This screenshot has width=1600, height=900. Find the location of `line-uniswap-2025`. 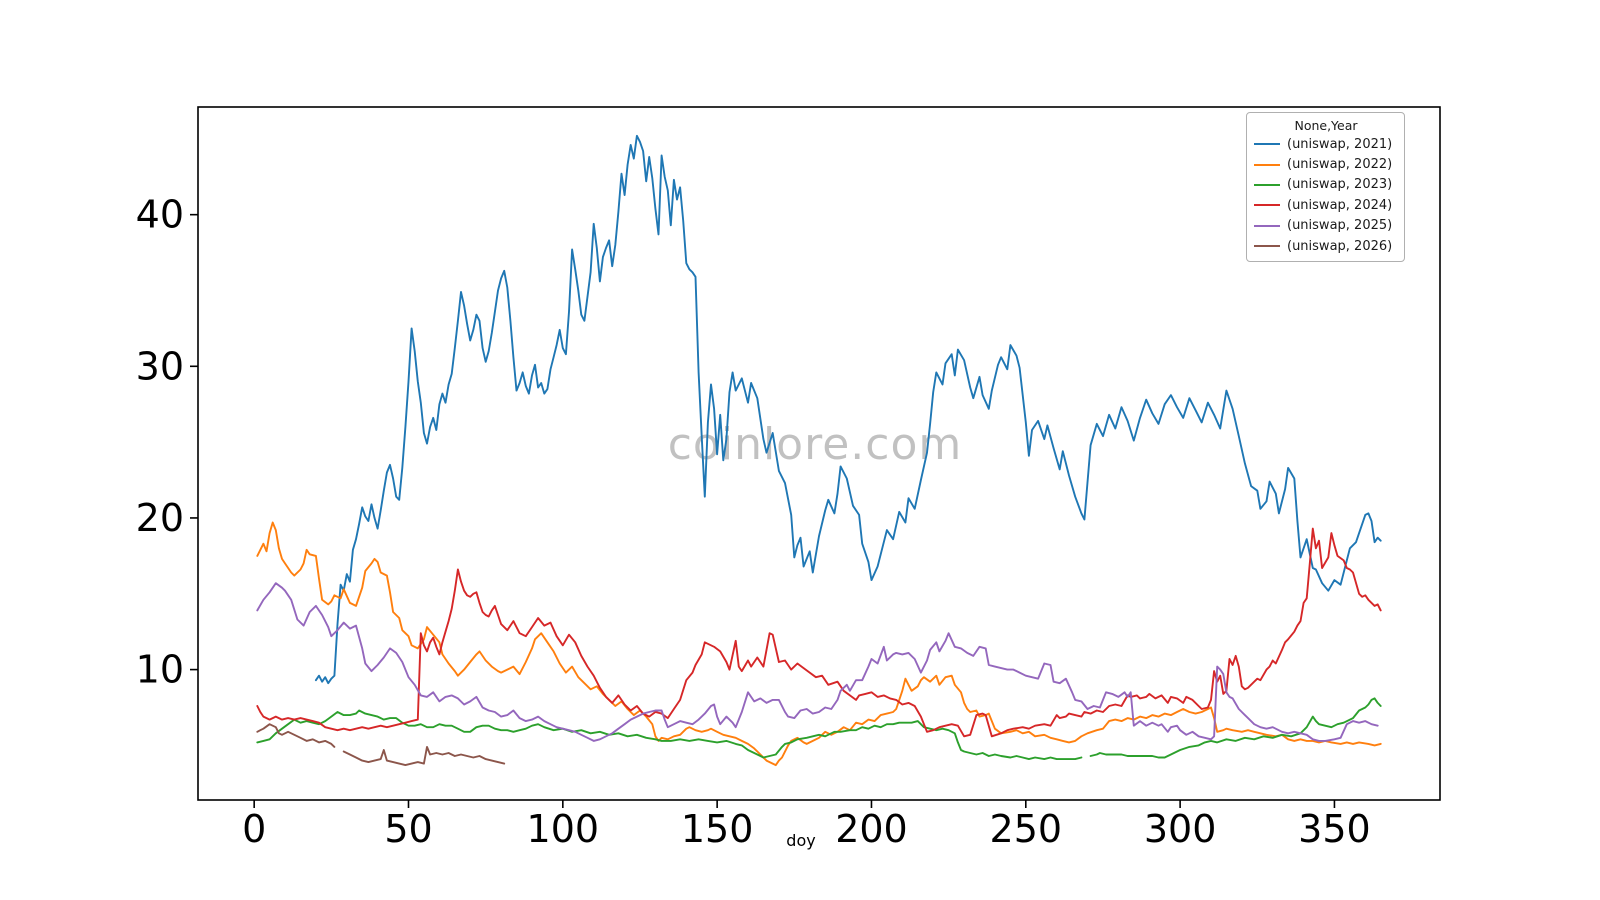

line-uniswap-2025 is located at coordinates (817, 662).